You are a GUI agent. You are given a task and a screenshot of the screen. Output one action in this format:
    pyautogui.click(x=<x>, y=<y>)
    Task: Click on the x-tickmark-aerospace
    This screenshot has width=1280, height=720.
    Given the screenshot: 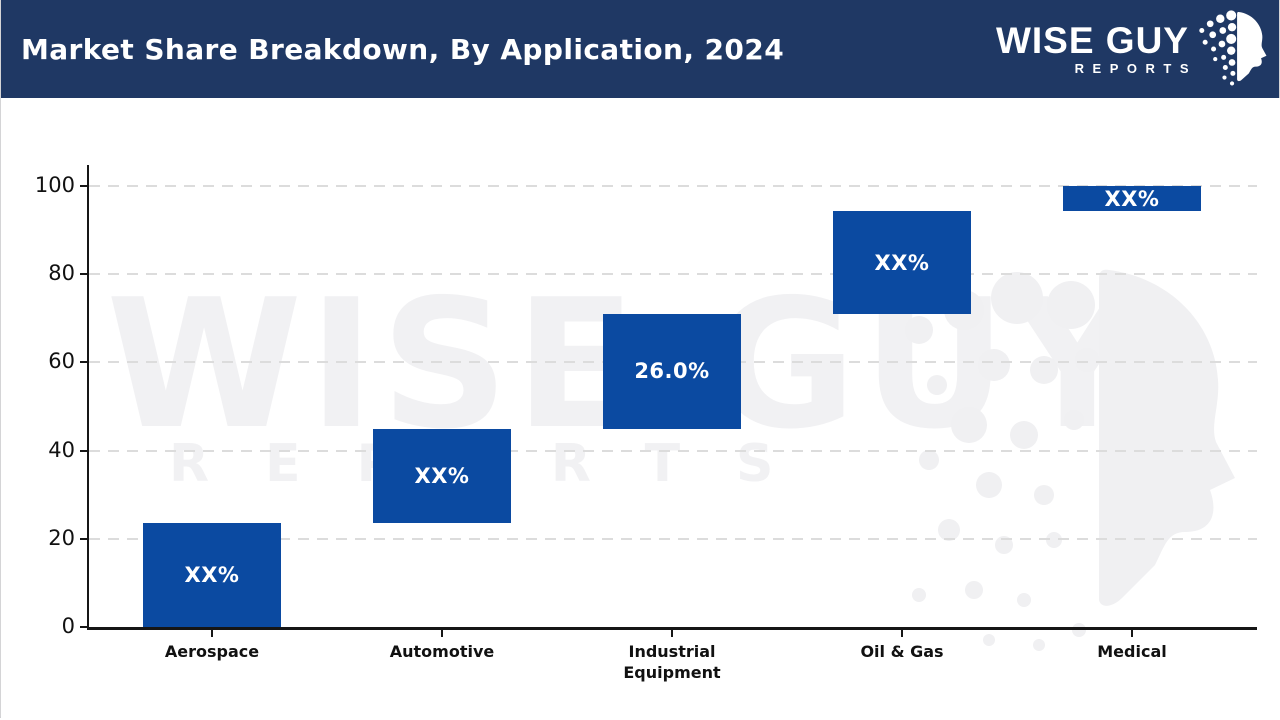 What is the action you would take?
    pyautogui.click(x=212, y=633)
    